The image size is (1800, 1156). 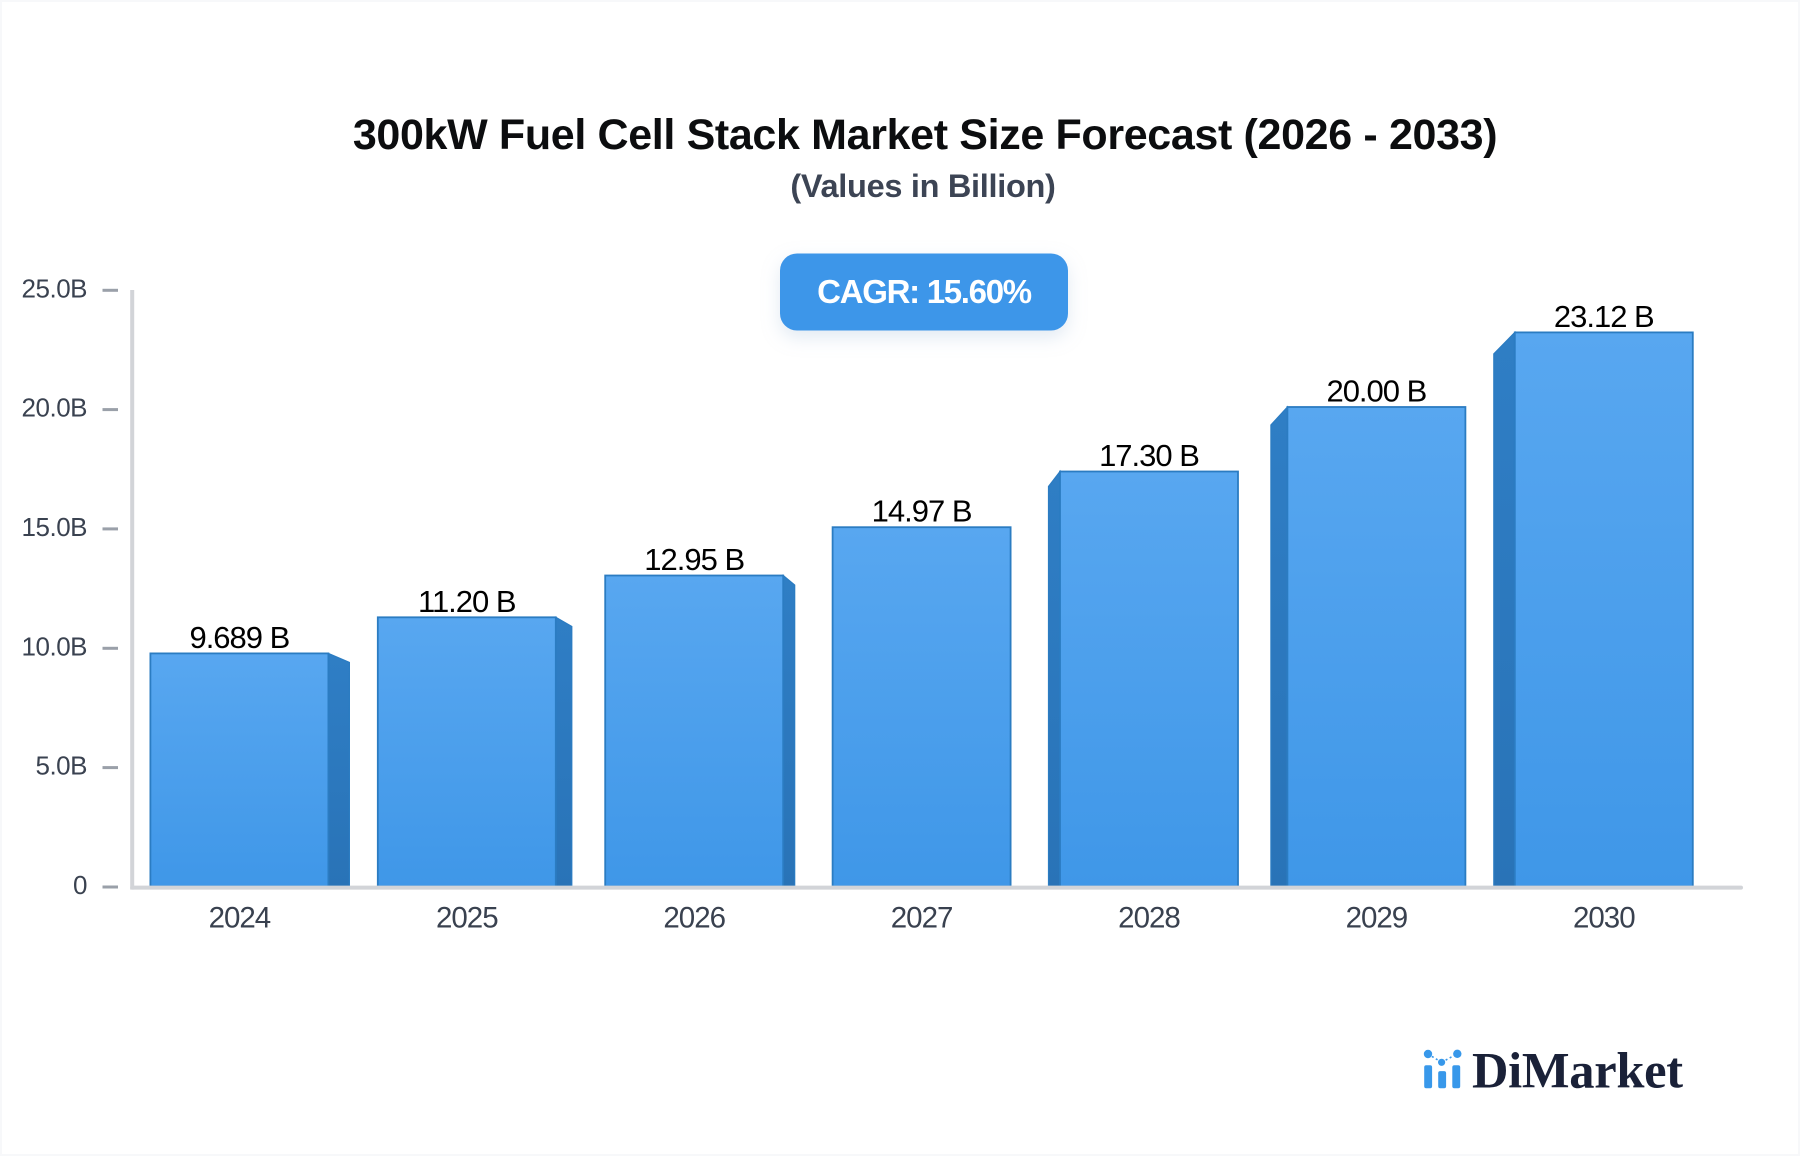 What do you see at coordinates (54, 408) in the screenshot?
I see `svg-text: 20.0B` at bounding box center [54, 408].